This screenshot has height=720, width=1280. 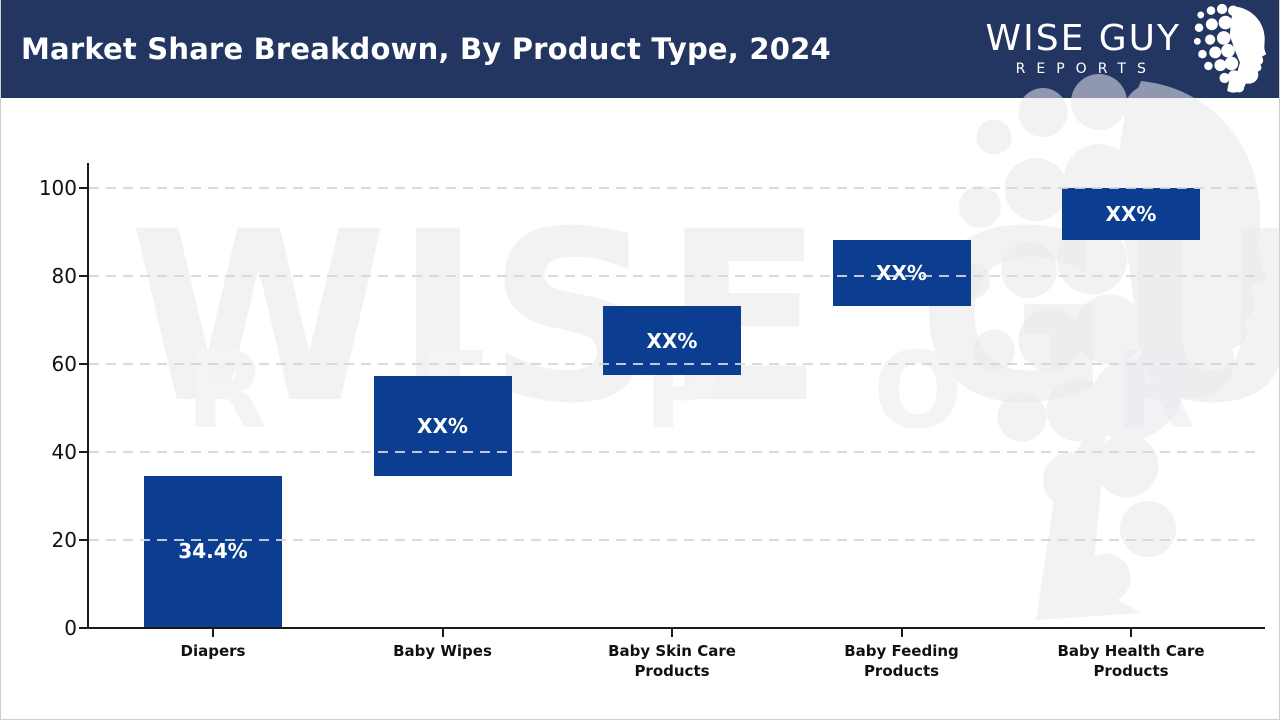 What do you see at coordinates (213, 651) in the screenshot?
I see `category-label-0: Diapers` at bounding box center [213, 651].